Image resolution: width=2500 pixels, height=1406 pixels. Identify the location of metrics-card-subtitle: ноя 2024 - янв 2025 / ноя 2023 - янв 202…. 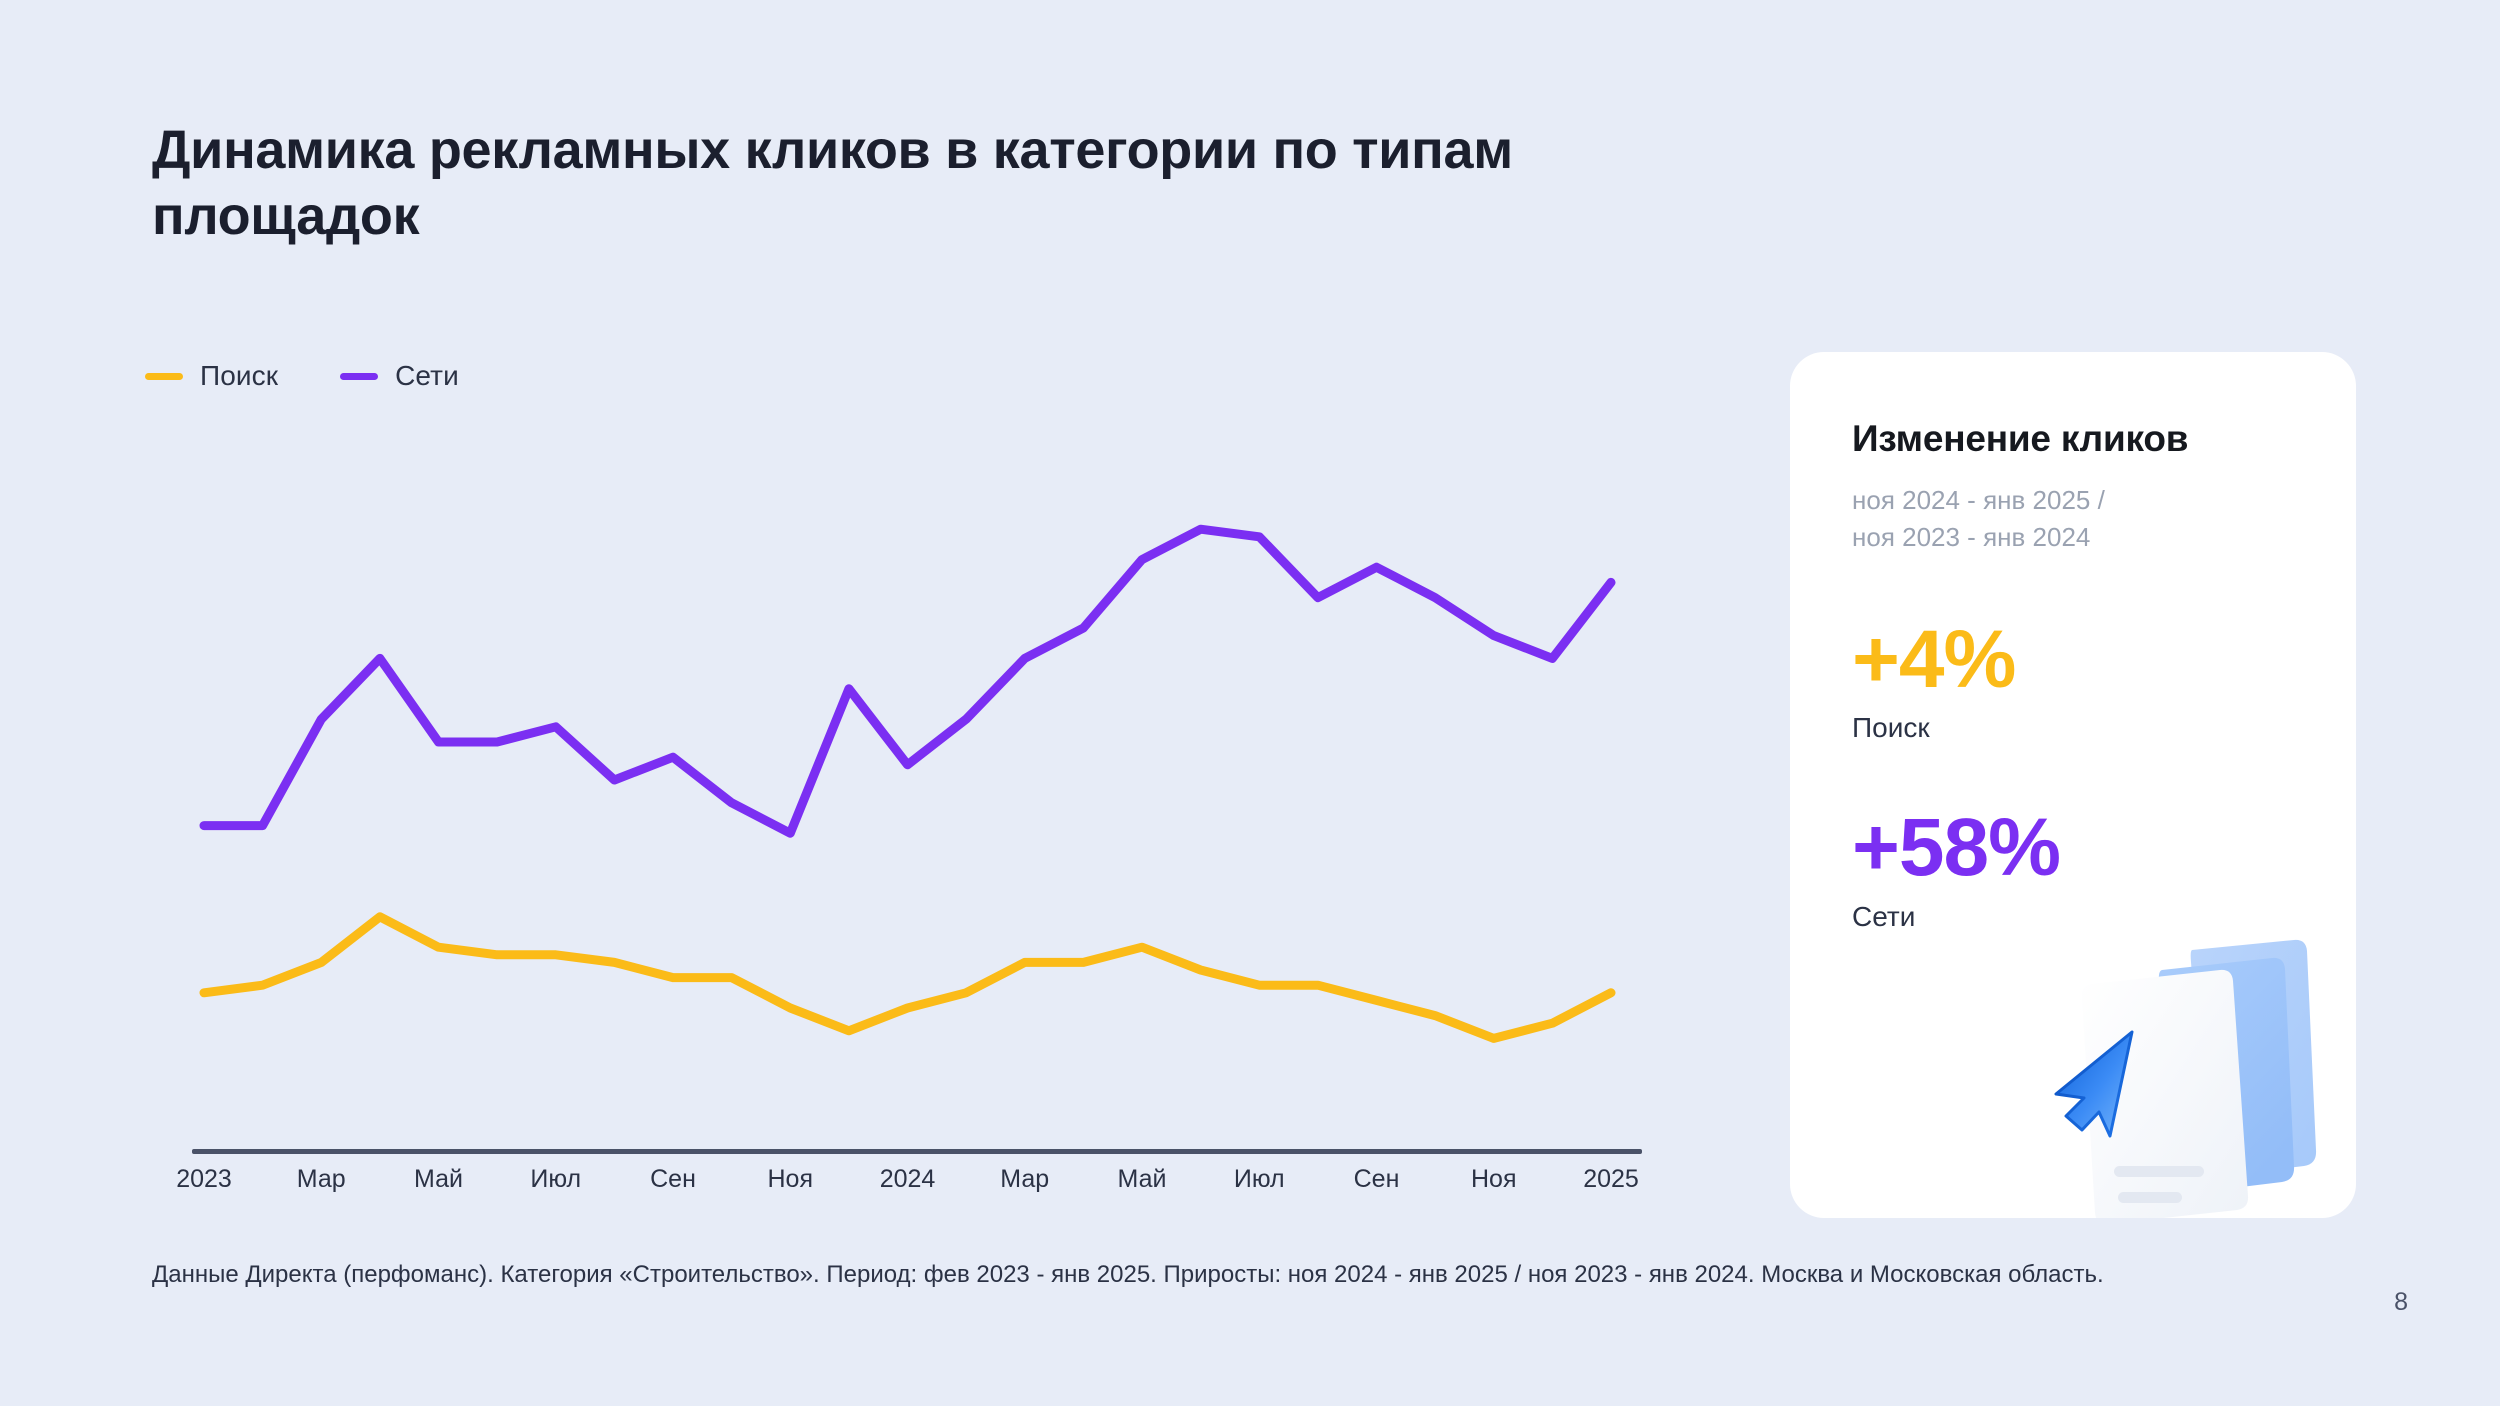
(1978, 518).